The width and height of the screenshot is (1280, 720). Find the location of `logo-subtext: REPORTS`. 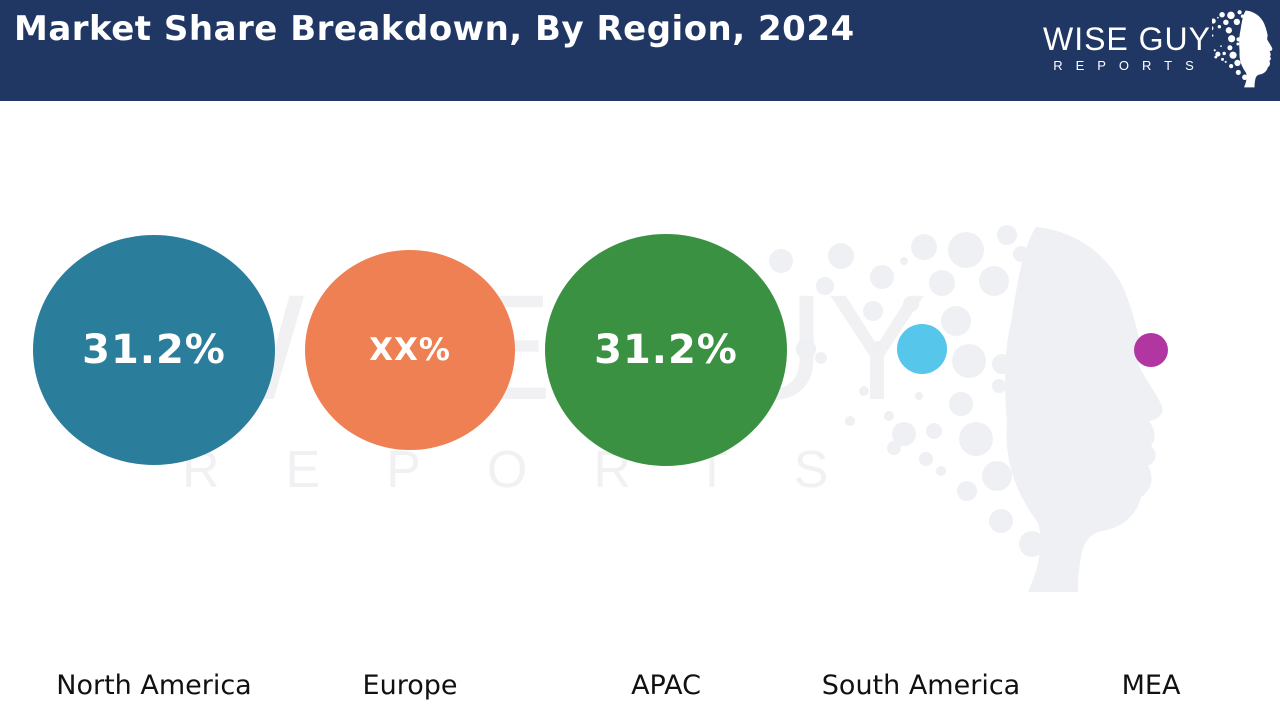

logo-subtext: REPORTS is located at coordinates (1130, 65).